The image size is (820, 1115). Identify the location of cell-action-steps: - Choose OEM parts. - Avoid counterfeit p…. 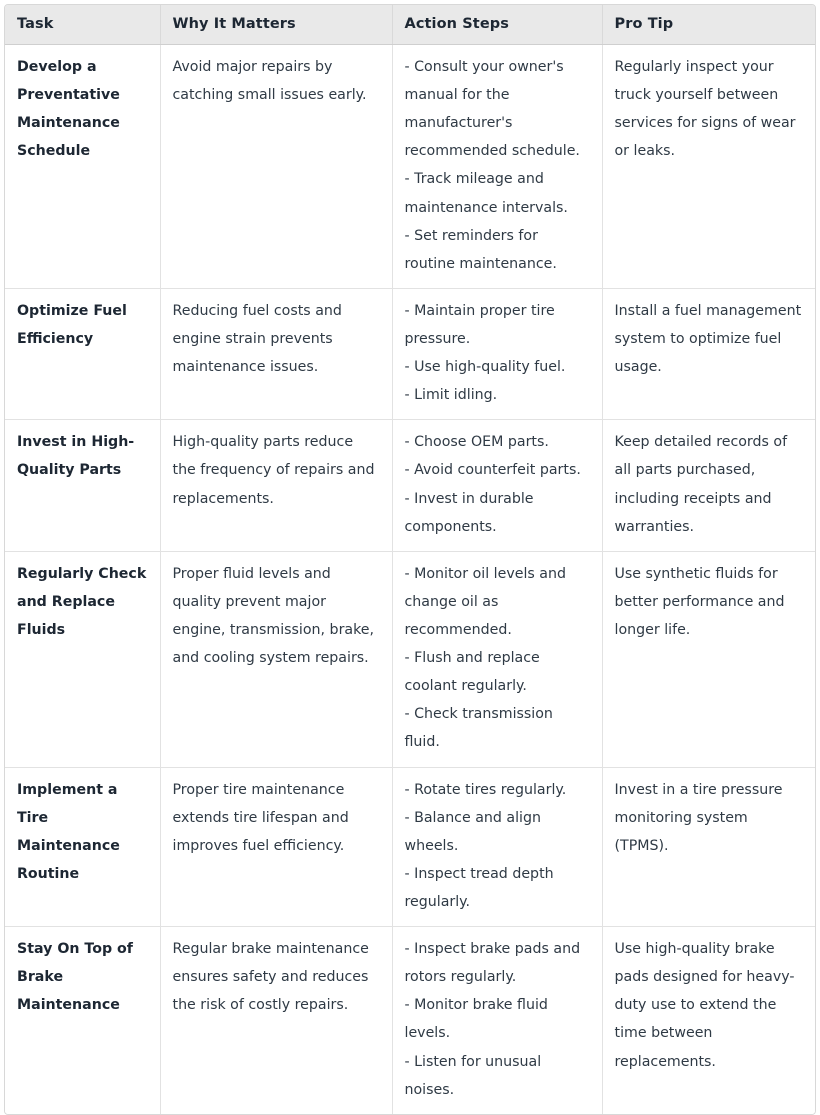
(497, 485).